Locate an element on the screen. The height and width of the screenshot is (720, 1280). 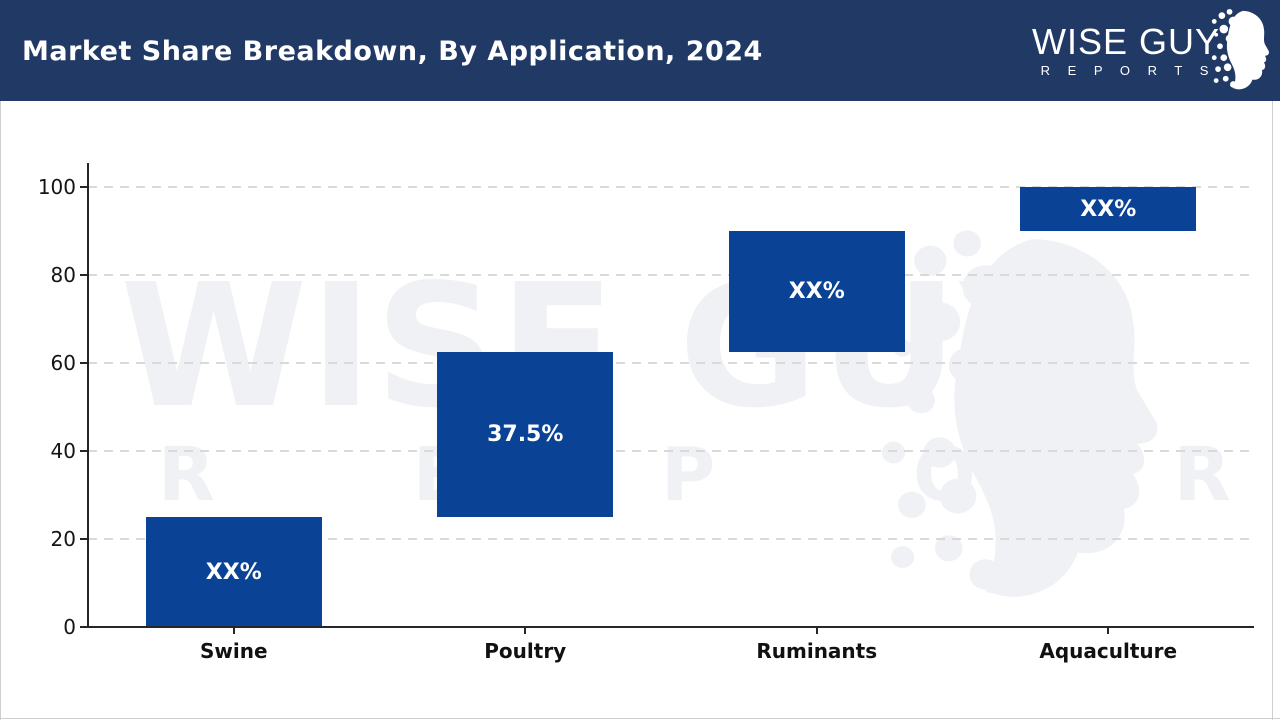
bar-value-label: 37.5% is located at coordinates (525, 434).